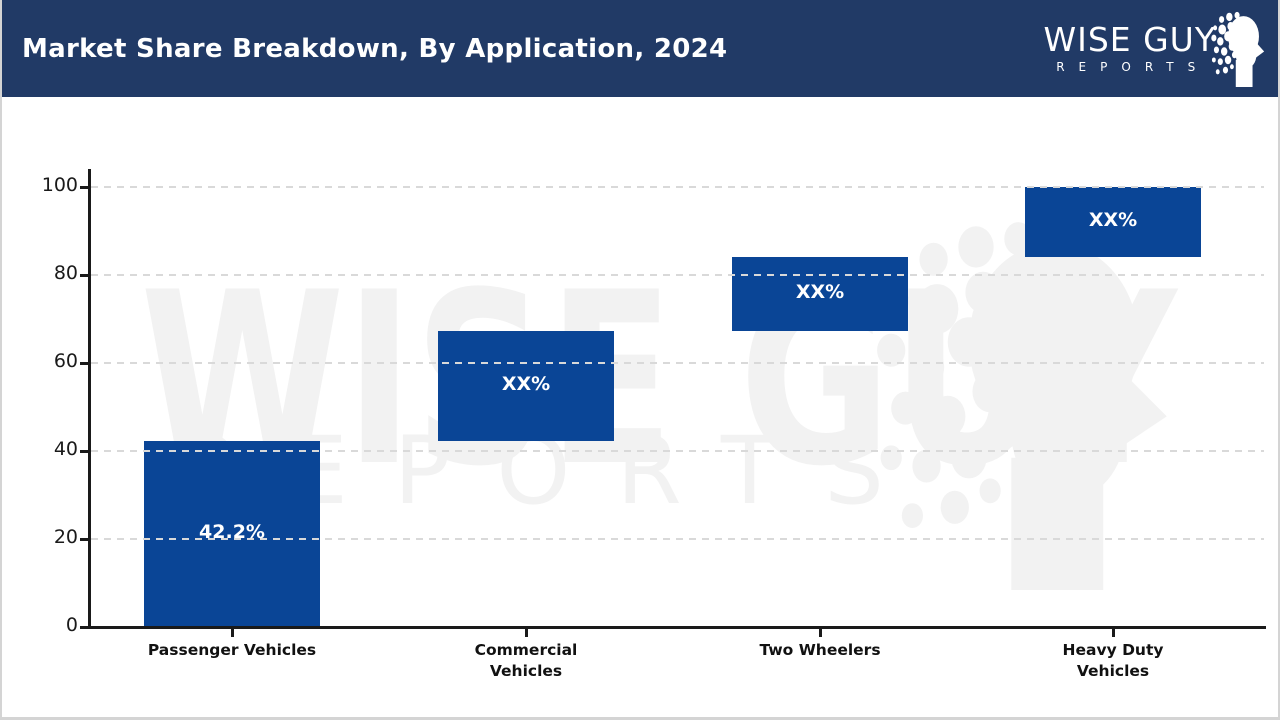  Describe the element at coordinates (65, 449) in the screenshot. I see `y-axis-tick-label: 40` at that location.